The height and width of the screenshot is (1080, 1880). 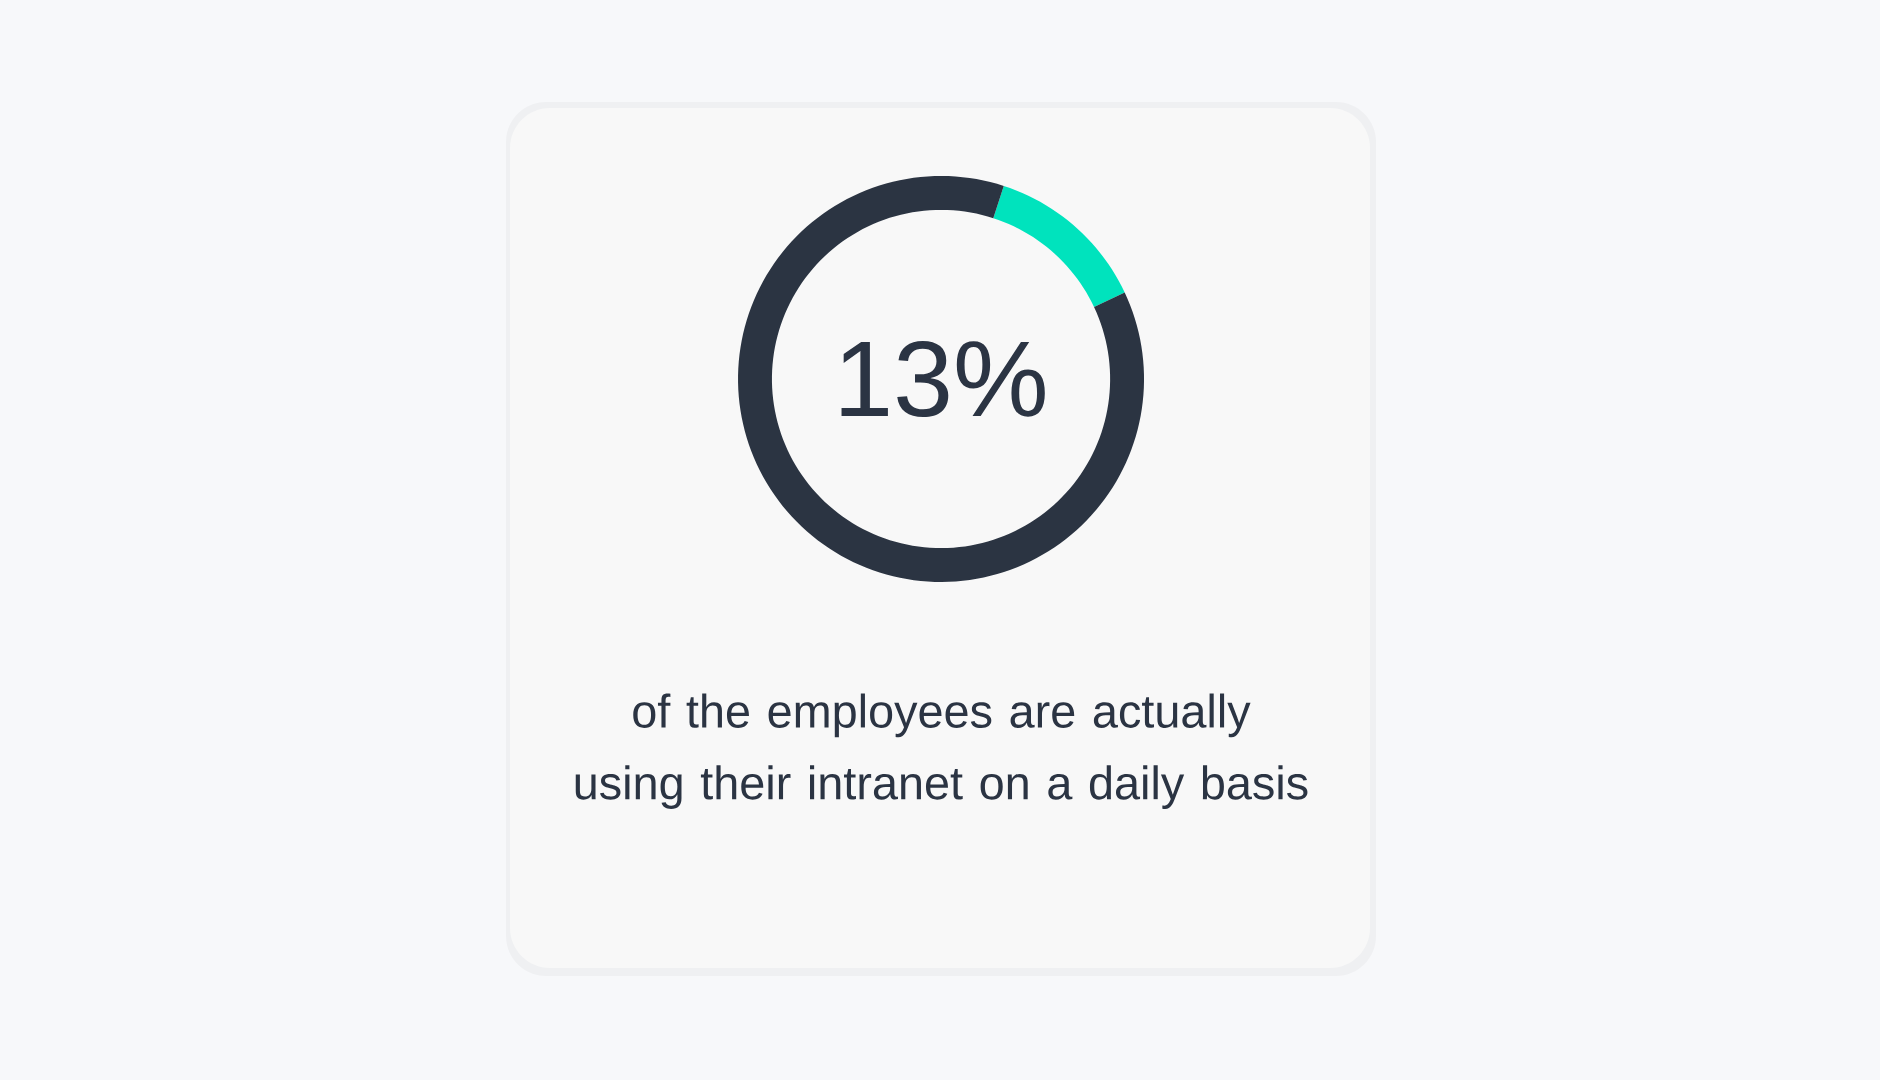 What do you see at coordinates (941, 751) in the screenshot?
I see `text: of the employees are actually using their intranet on a daily basis` at bounding box center [941, 751].